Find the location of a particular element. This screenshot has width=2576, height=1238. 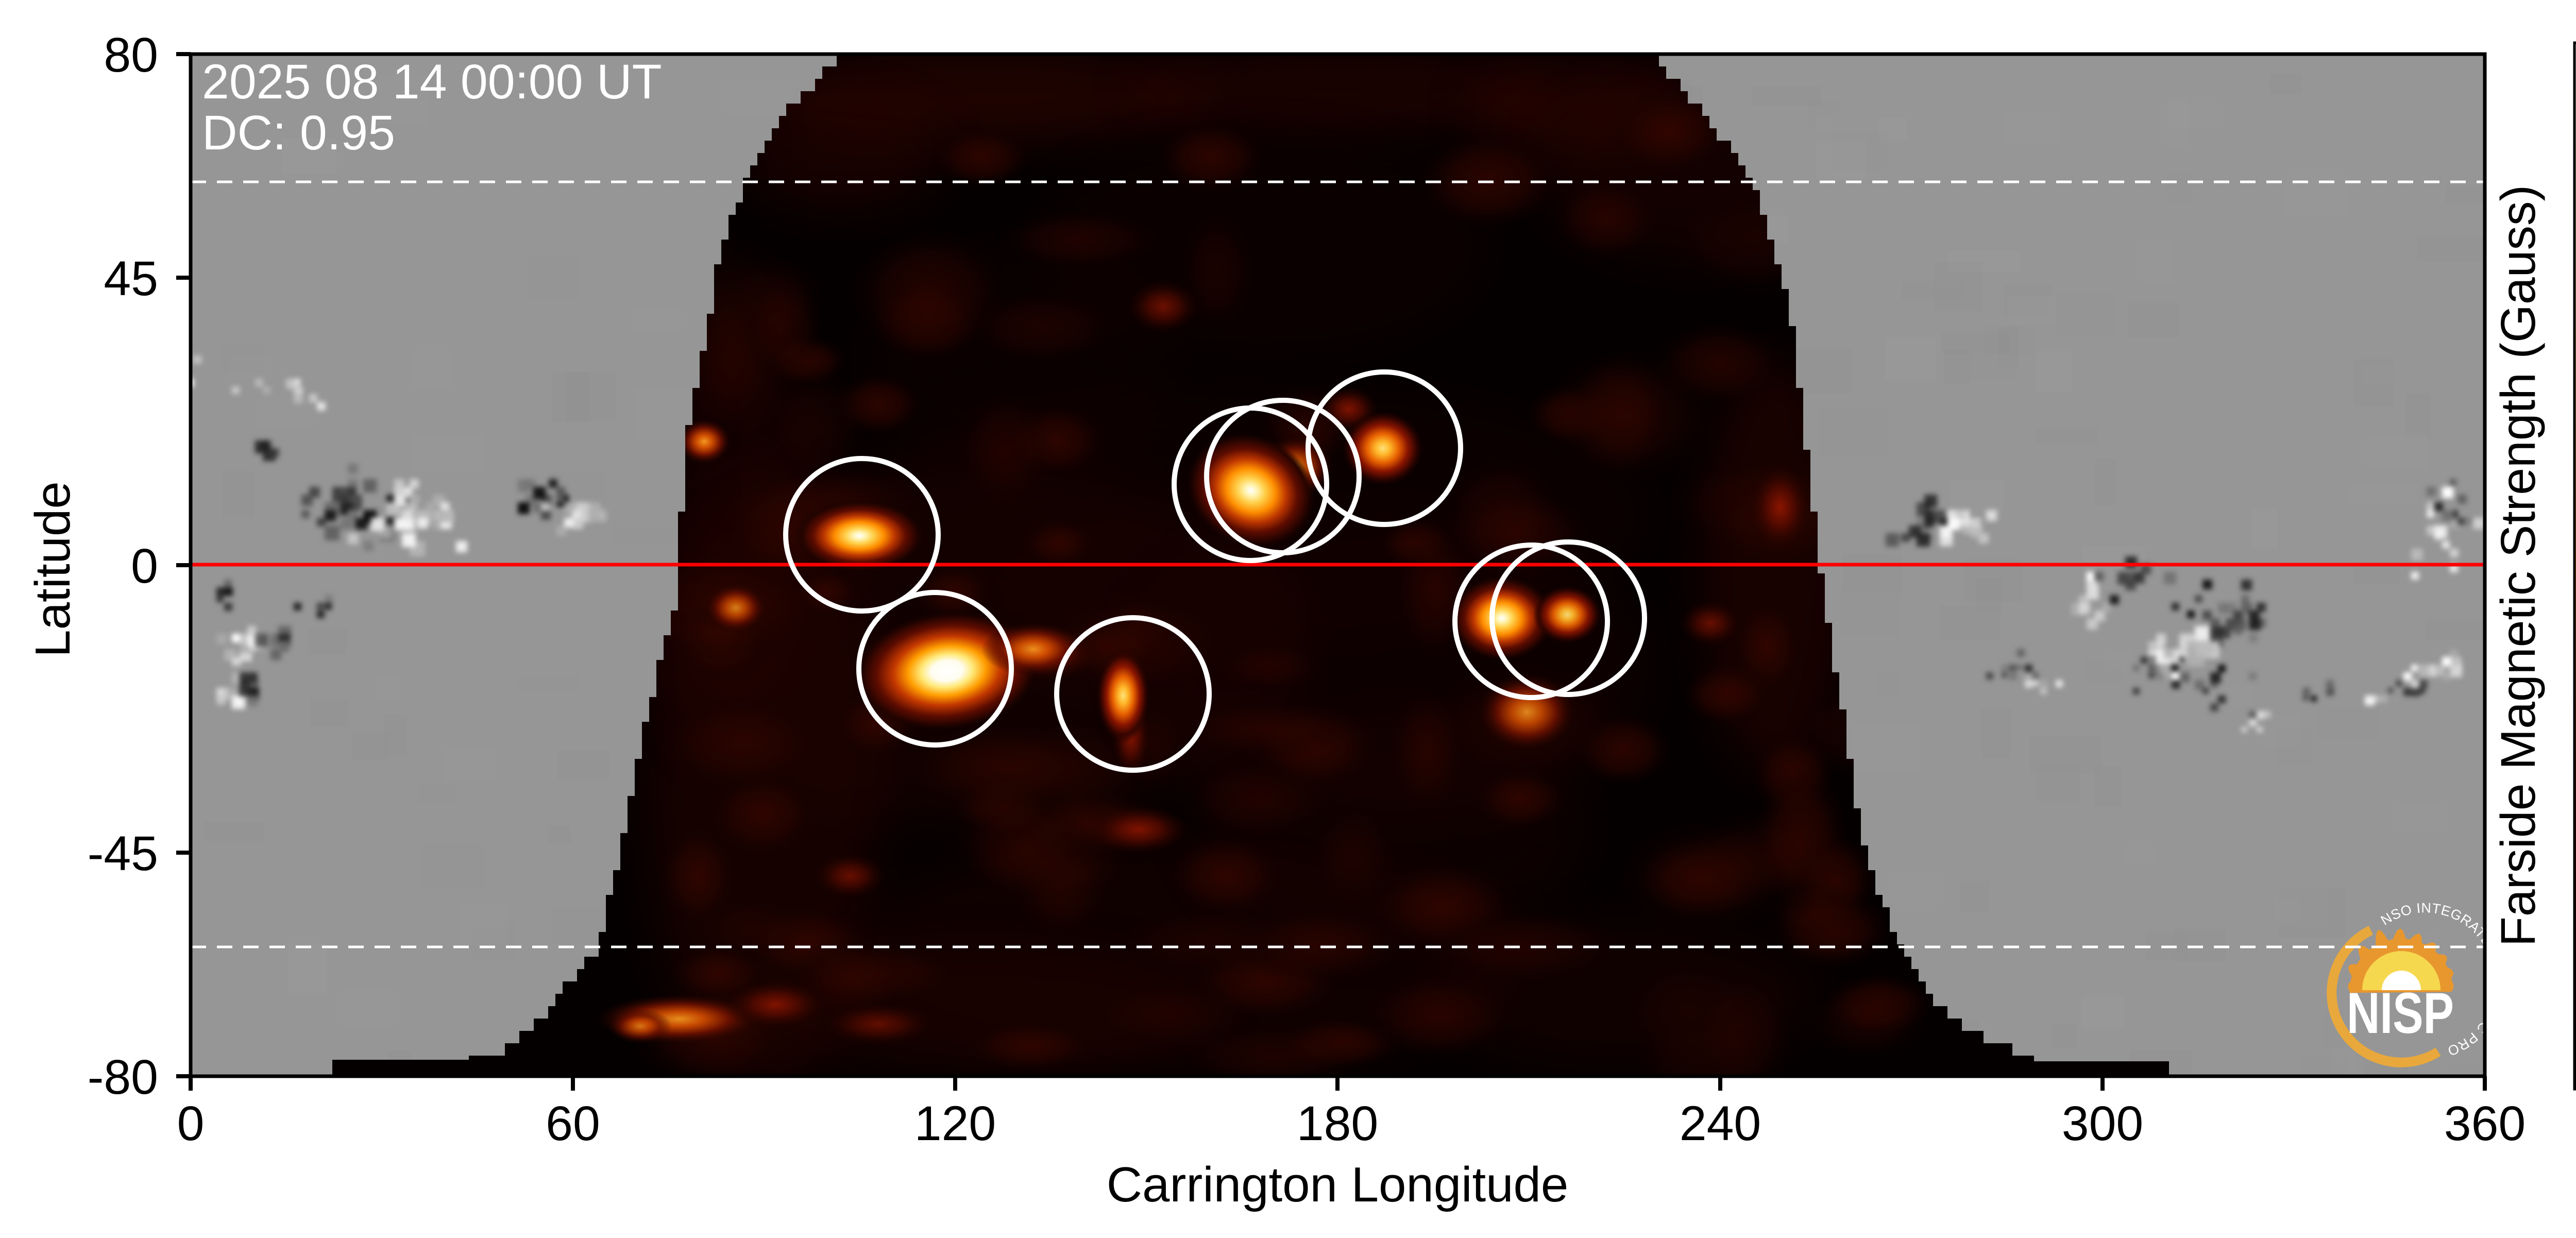

svg-text: 80 is located at coordinates (131, 55).